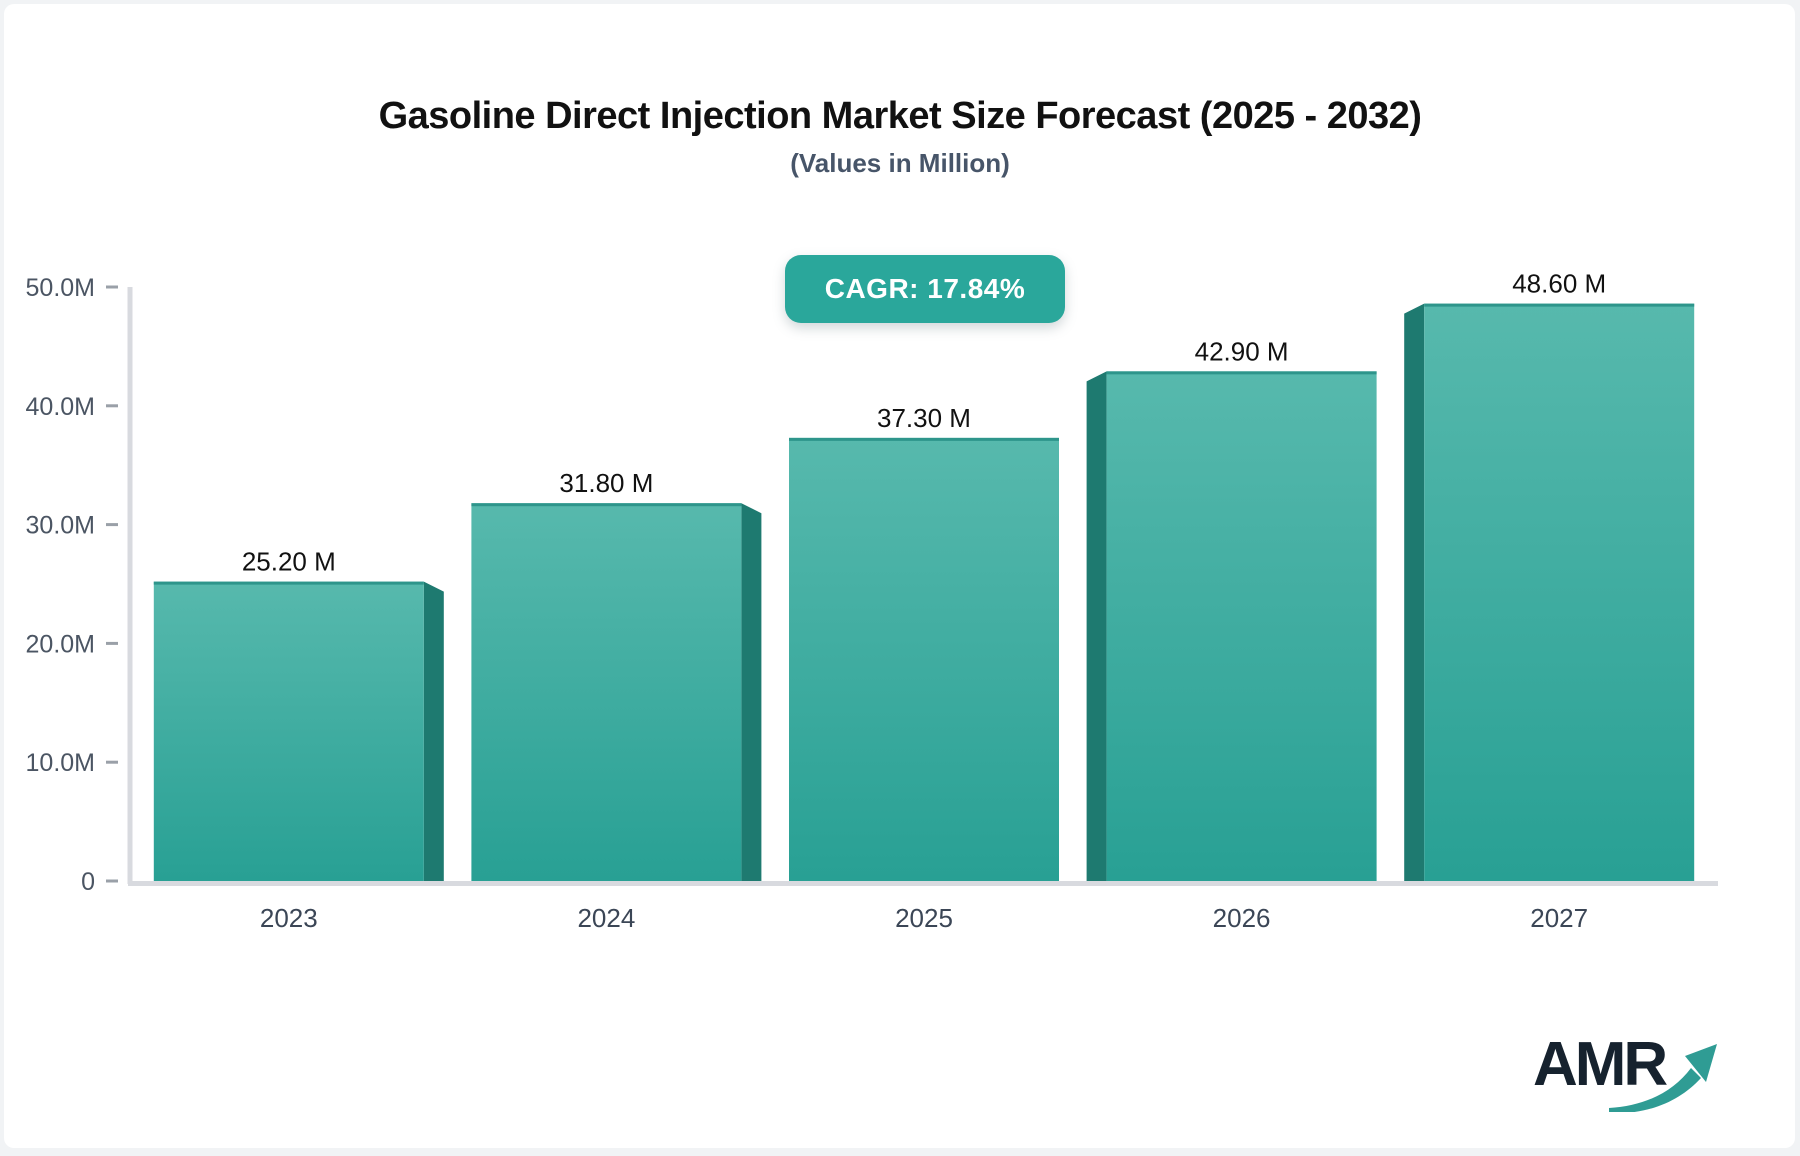 This screenshot has width=1800, height=1156. I want to click on y-axis-tick-label: 10.0M, so click(60, 763).